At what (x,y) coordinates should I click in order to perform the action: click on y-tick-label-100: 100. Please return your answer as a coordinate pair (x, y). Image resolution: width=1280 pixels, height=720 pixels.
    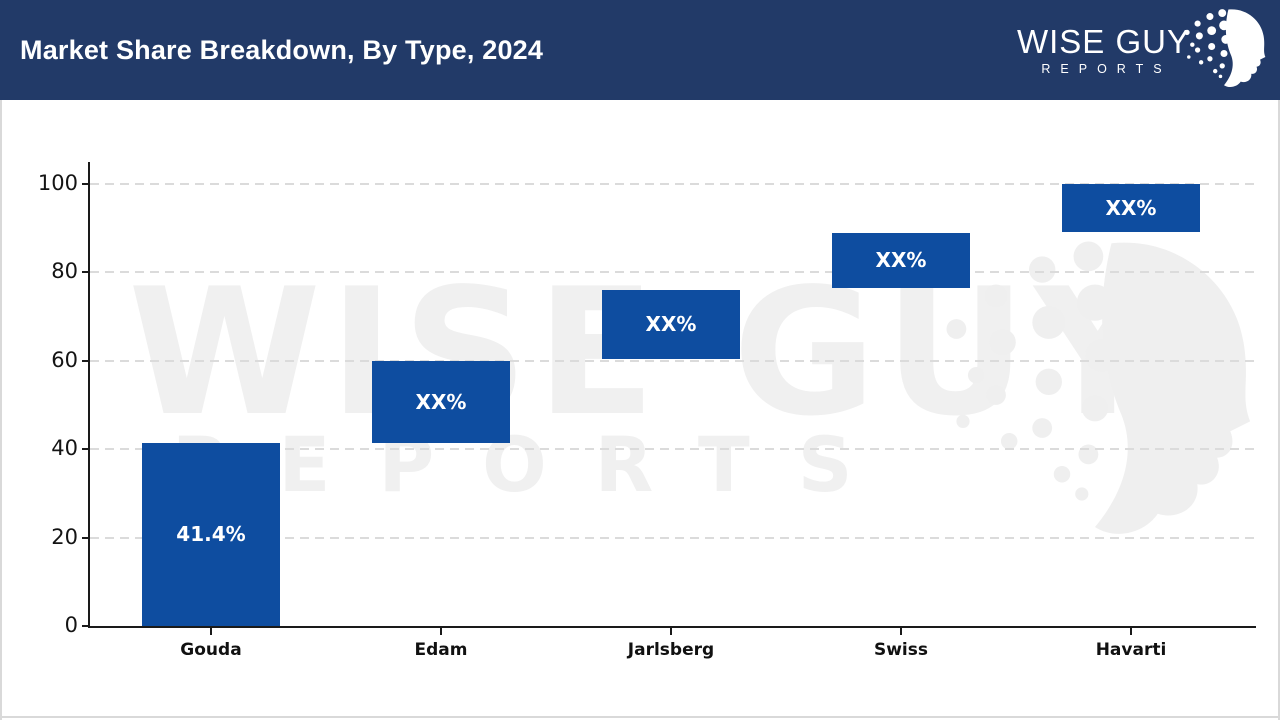
    Looking at the image, I should click on (57, 183).